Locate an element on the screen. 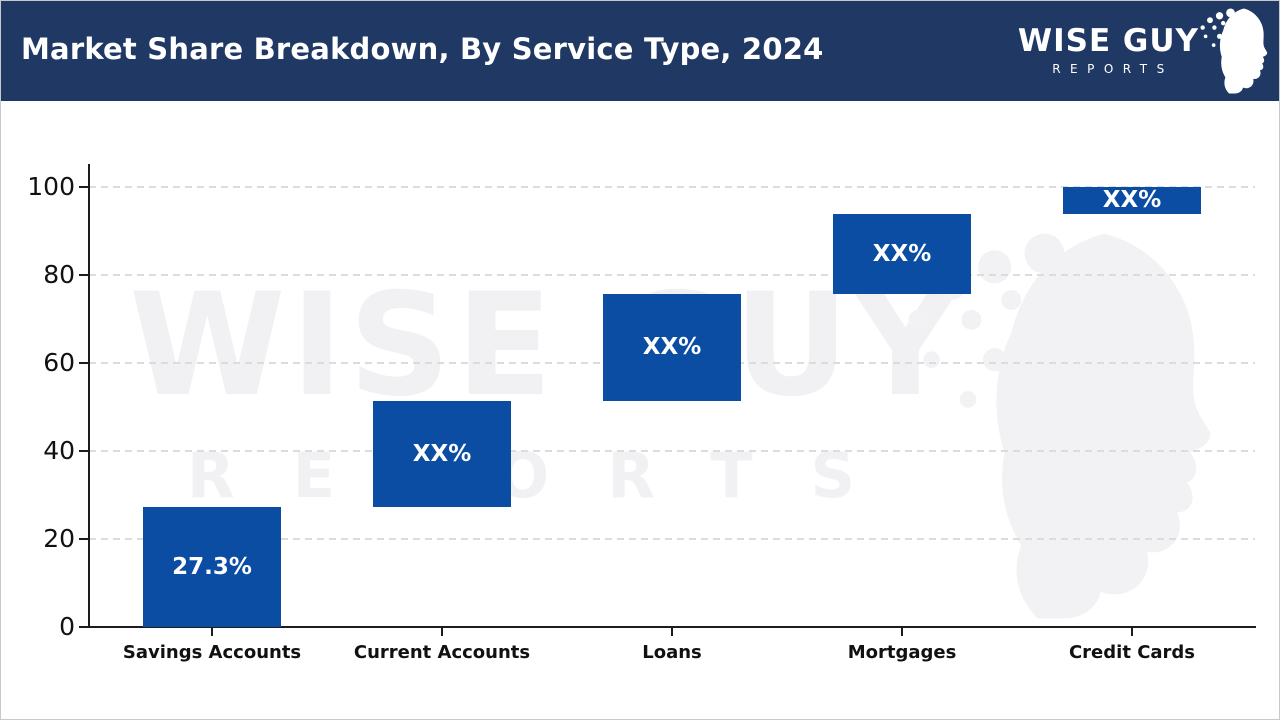  logo-text-wise-guy: WISE GUY is located at coordinates (1108, 41).